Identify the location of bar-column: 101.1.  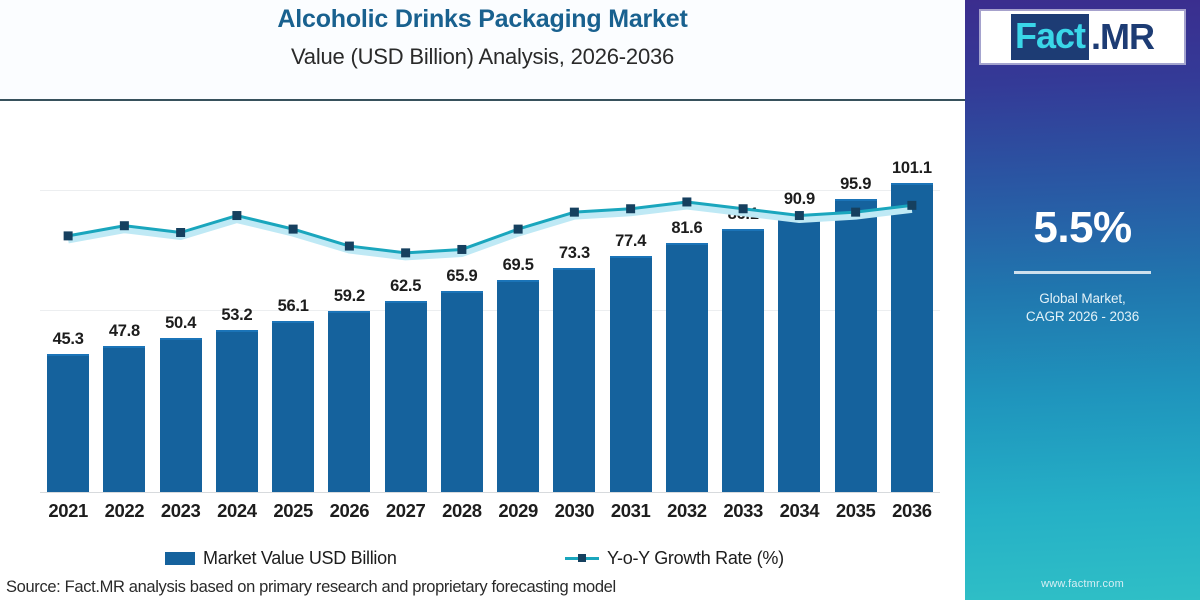
(911, 321).